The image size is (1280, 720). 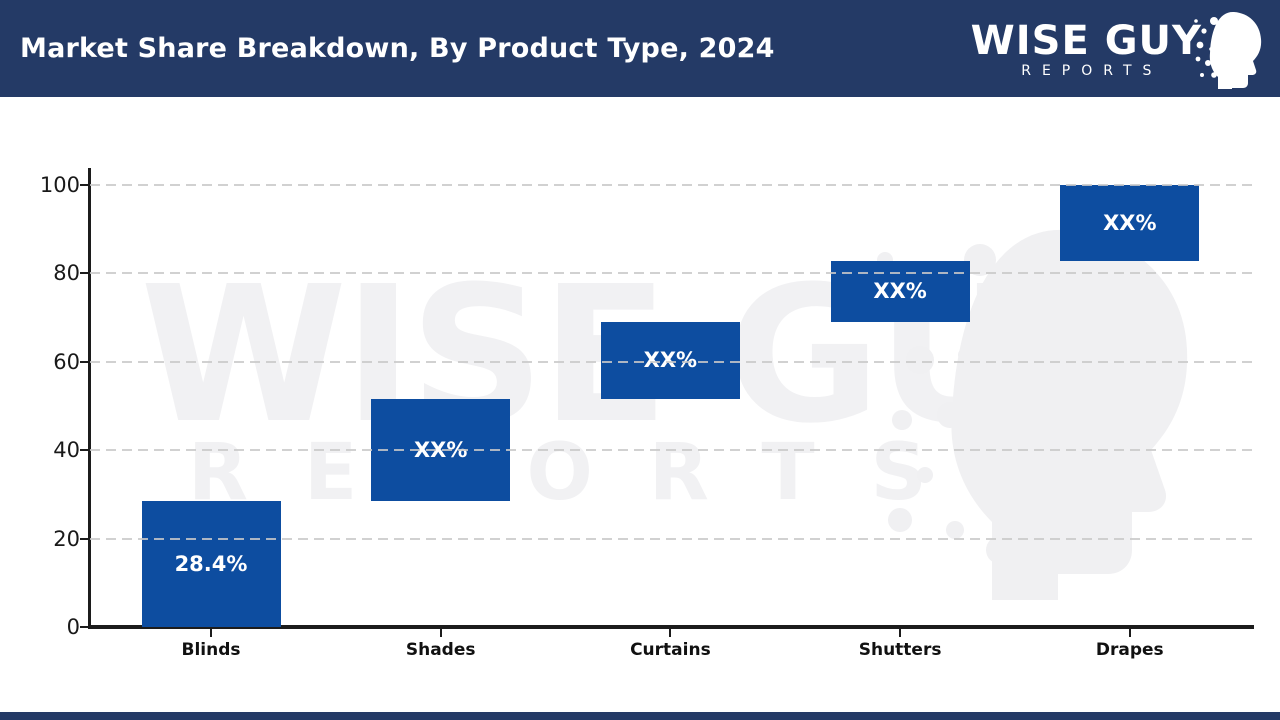 What do you see at coordinates (670, 650) in the screenshot?
I see `x-category-label: Curtains` at bounding box center [670, 650].